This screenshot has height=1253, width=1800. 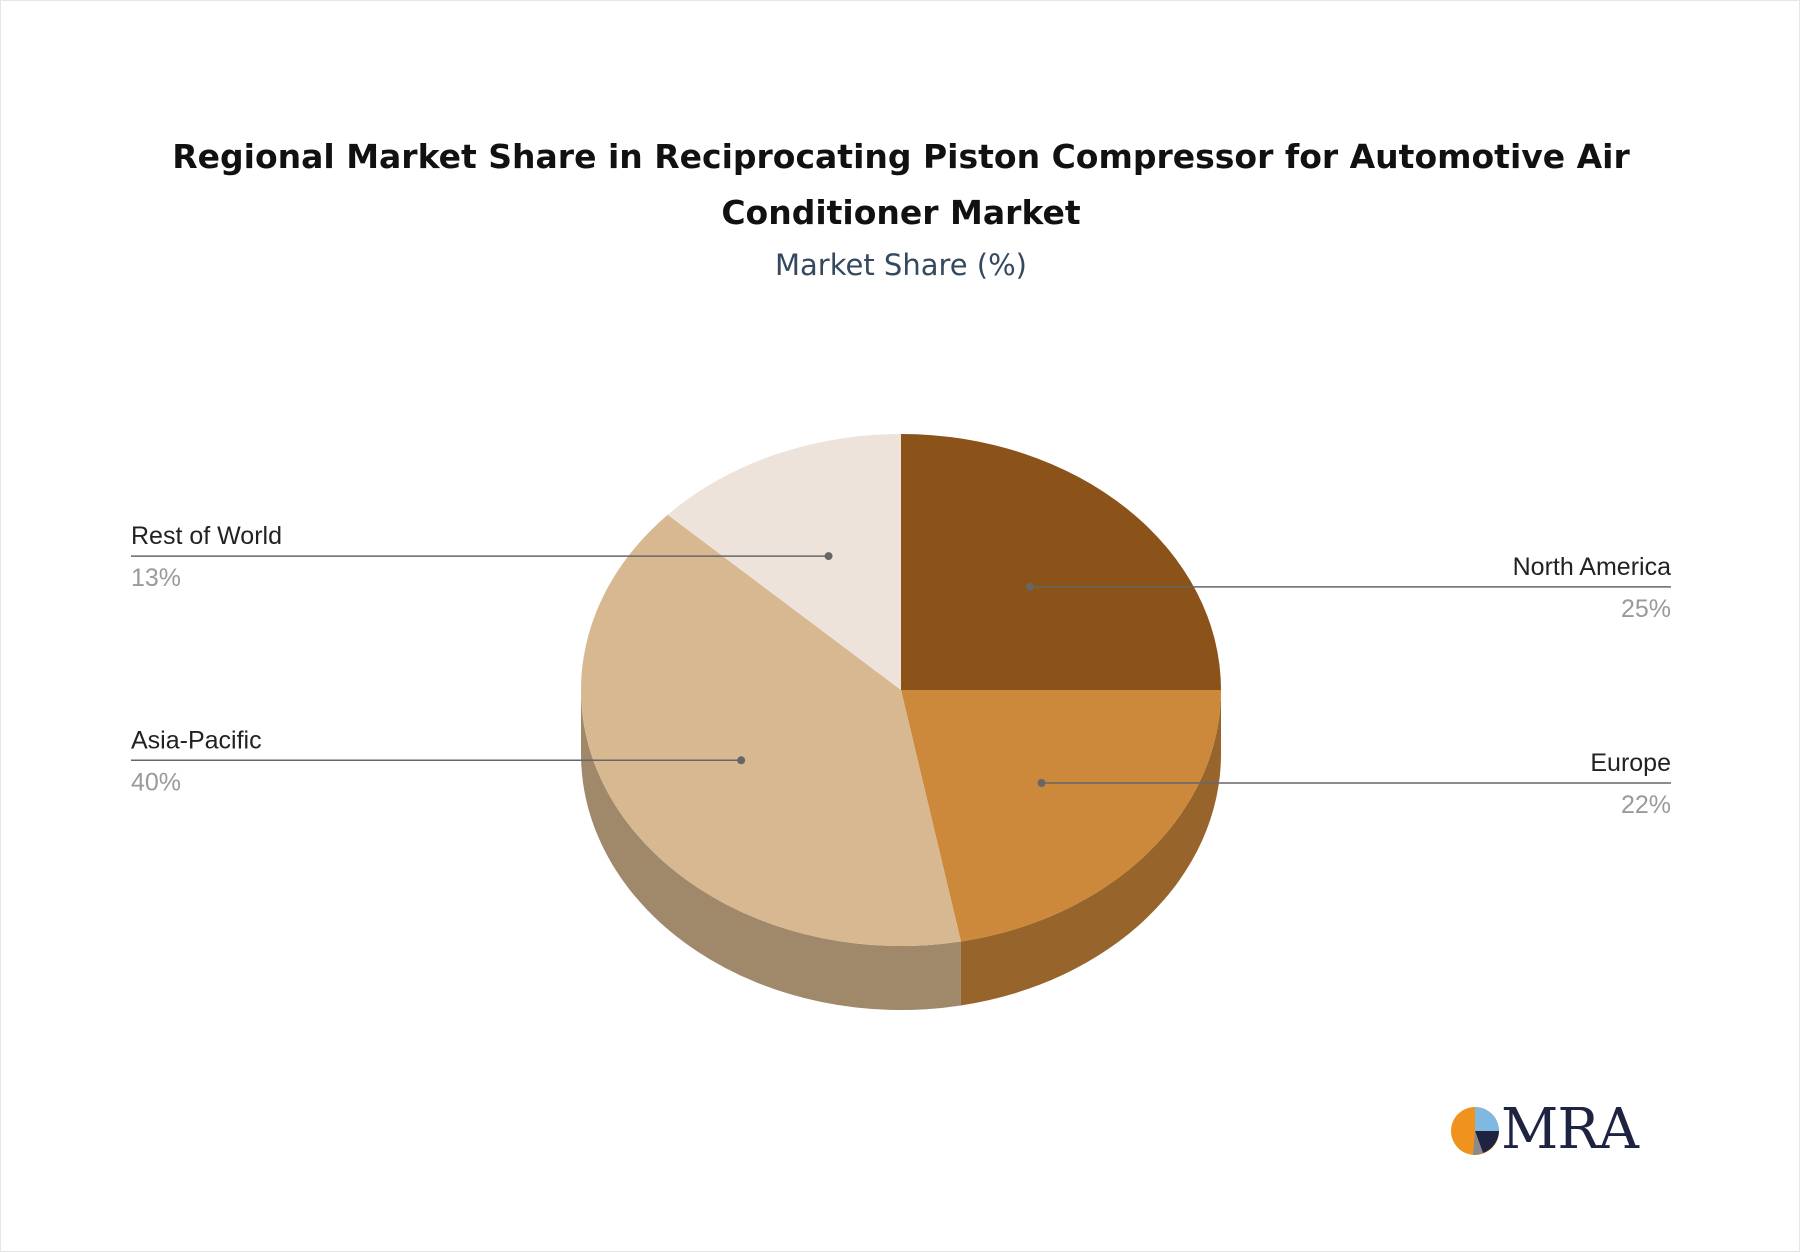 What do you see at coordinates (771, 850) in the screenshot?
I see `pie-side-asia-pacific` at bounding box center [771, 850].